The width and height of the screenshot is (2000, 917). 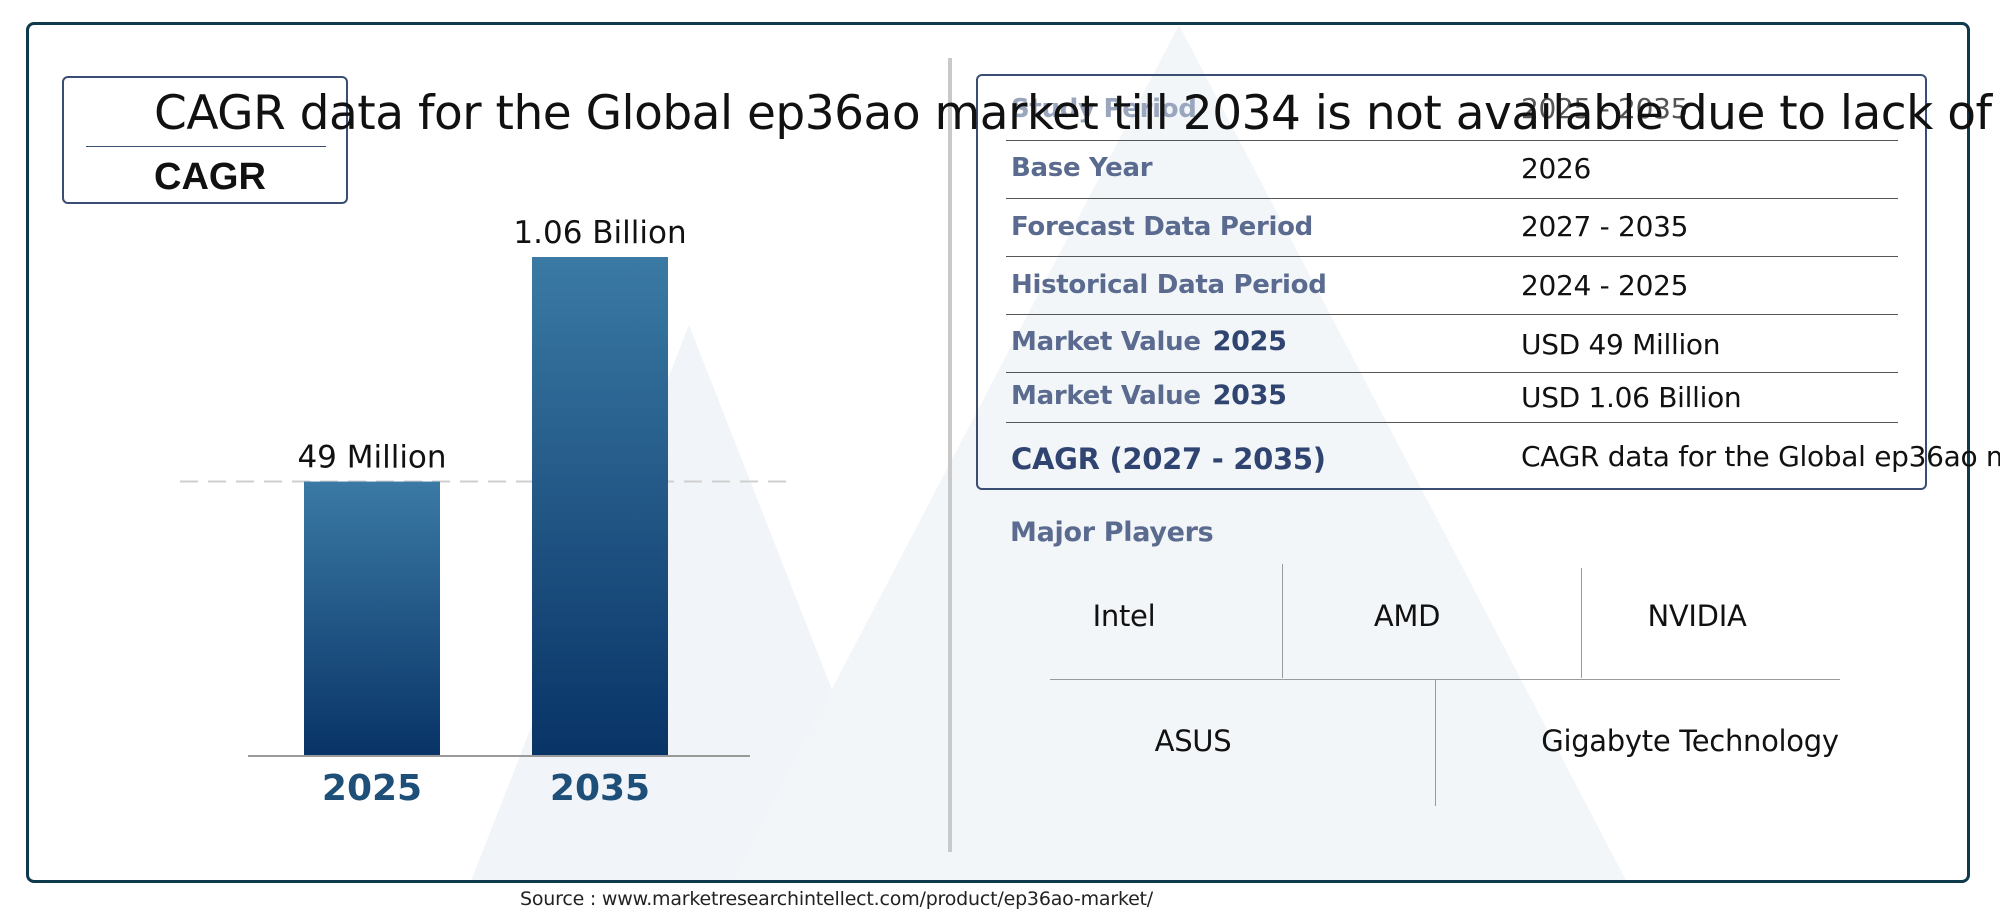 I want to click on market-value-year: 2025, so click(x=1249, y=341).